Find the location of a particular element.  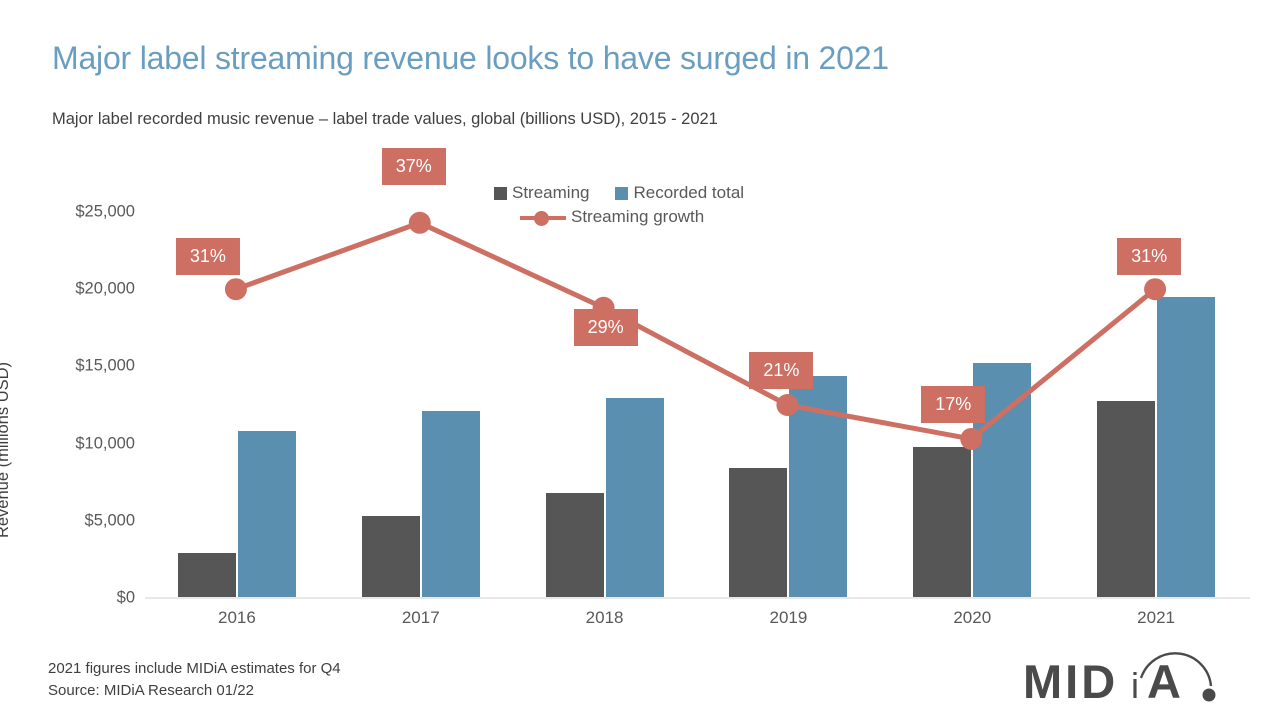

growth-data-label: 21% is located at coordinates (781, 370).